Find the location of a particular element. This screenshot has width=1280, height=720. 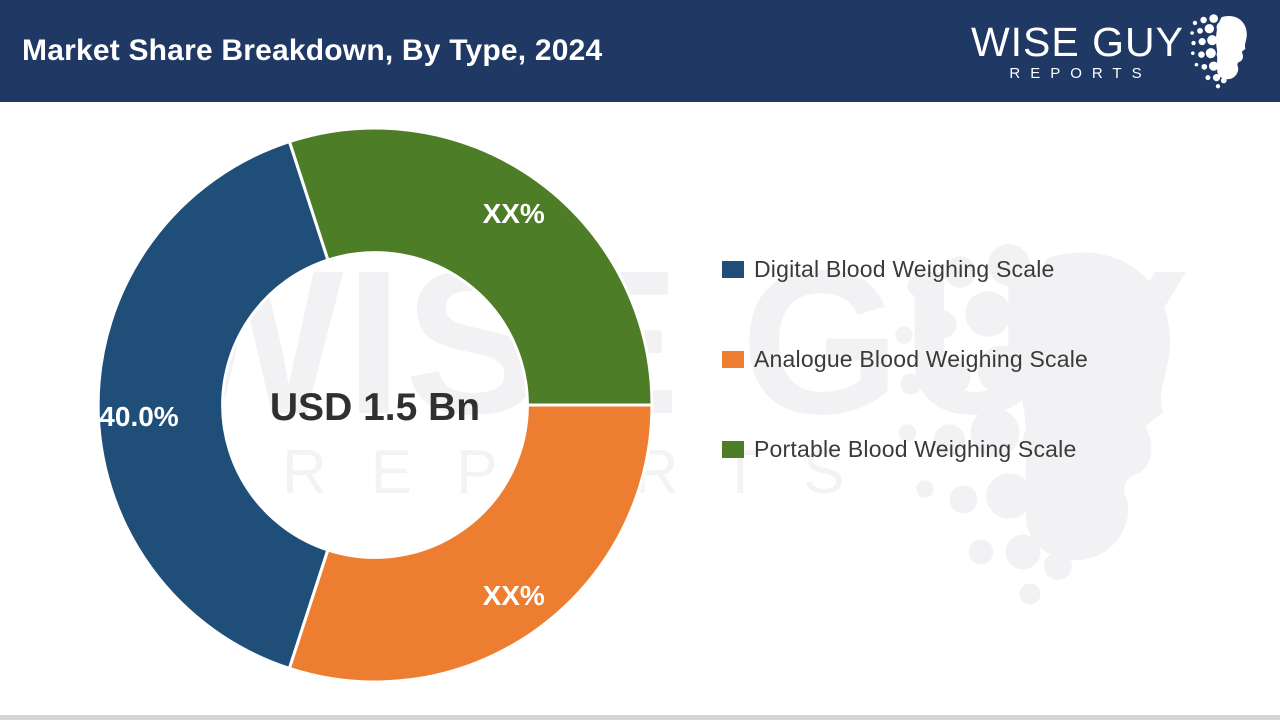

wise-guy-reports-logo: WISE GUY REPORTS is located at coordinates (1112, 51).